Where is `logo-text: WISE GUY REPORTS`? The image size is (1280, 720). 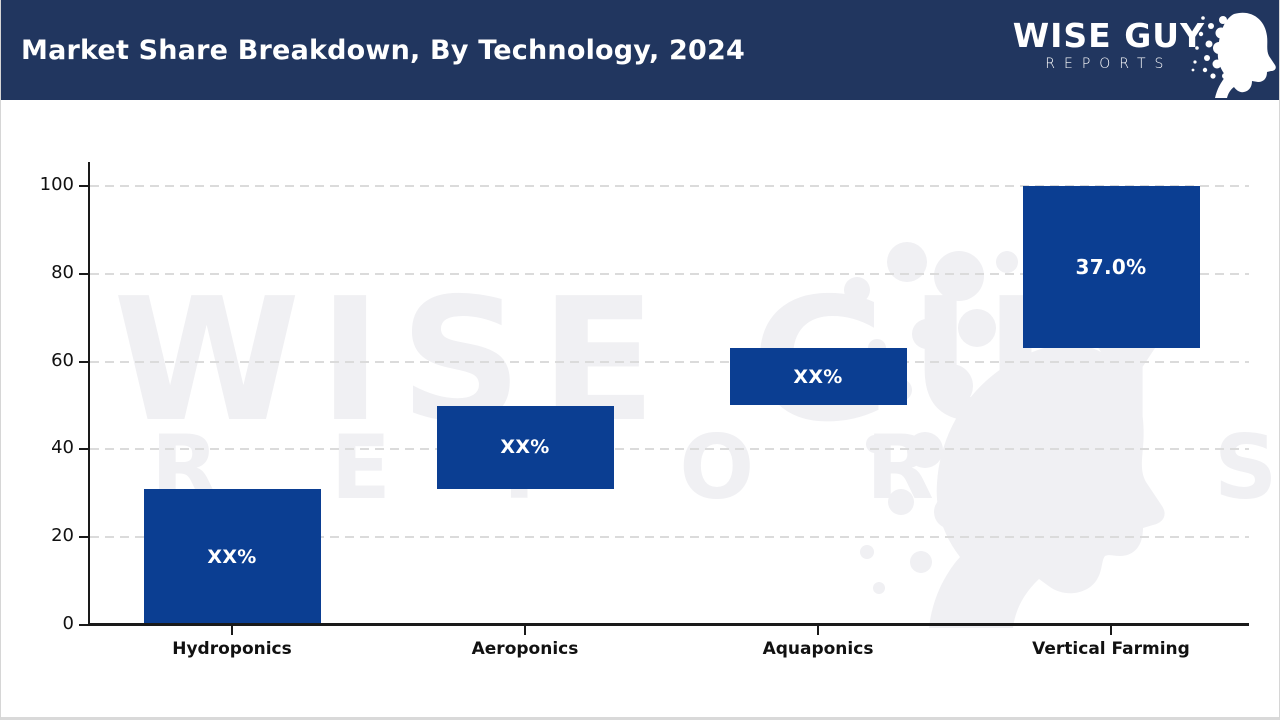 logo-text: WISE GUY REPORTS is located at coordinates (1108, 44).